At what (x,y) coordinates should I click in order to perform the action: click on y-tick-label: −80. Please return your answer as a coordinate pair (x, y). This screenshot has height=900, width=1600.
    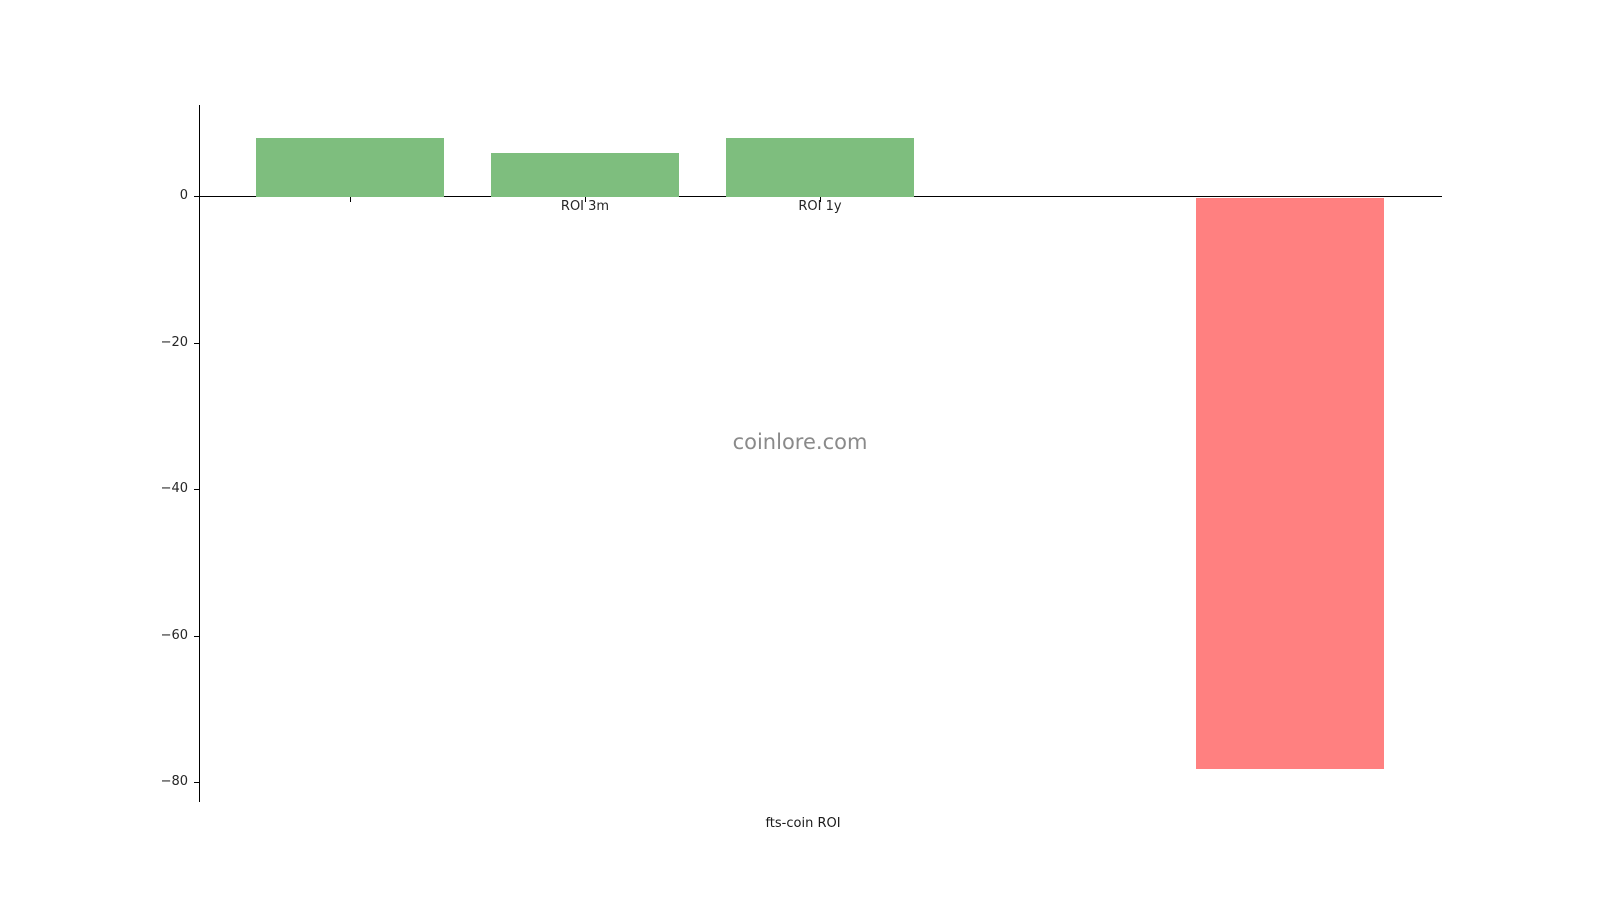
    Looking at the image, I should click on (174, 781).